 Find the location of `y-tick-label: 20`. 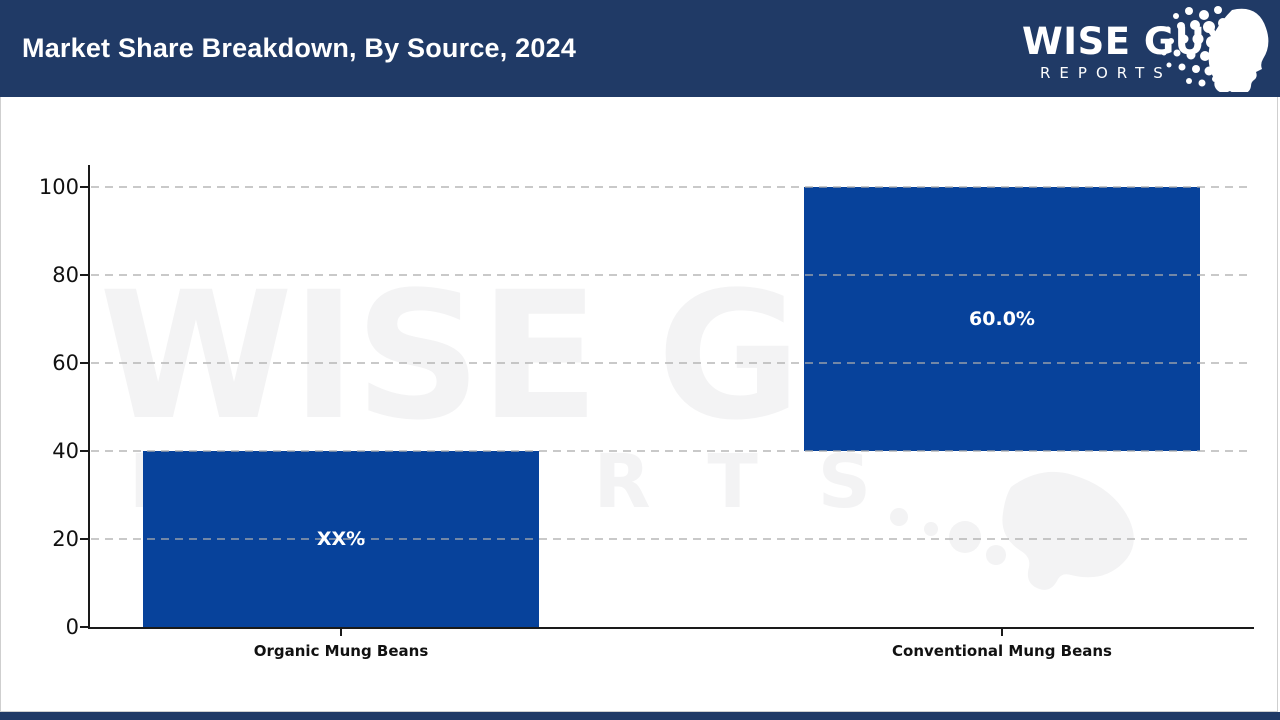

y-tick-label: 20 is located at coordinates (65, 538).